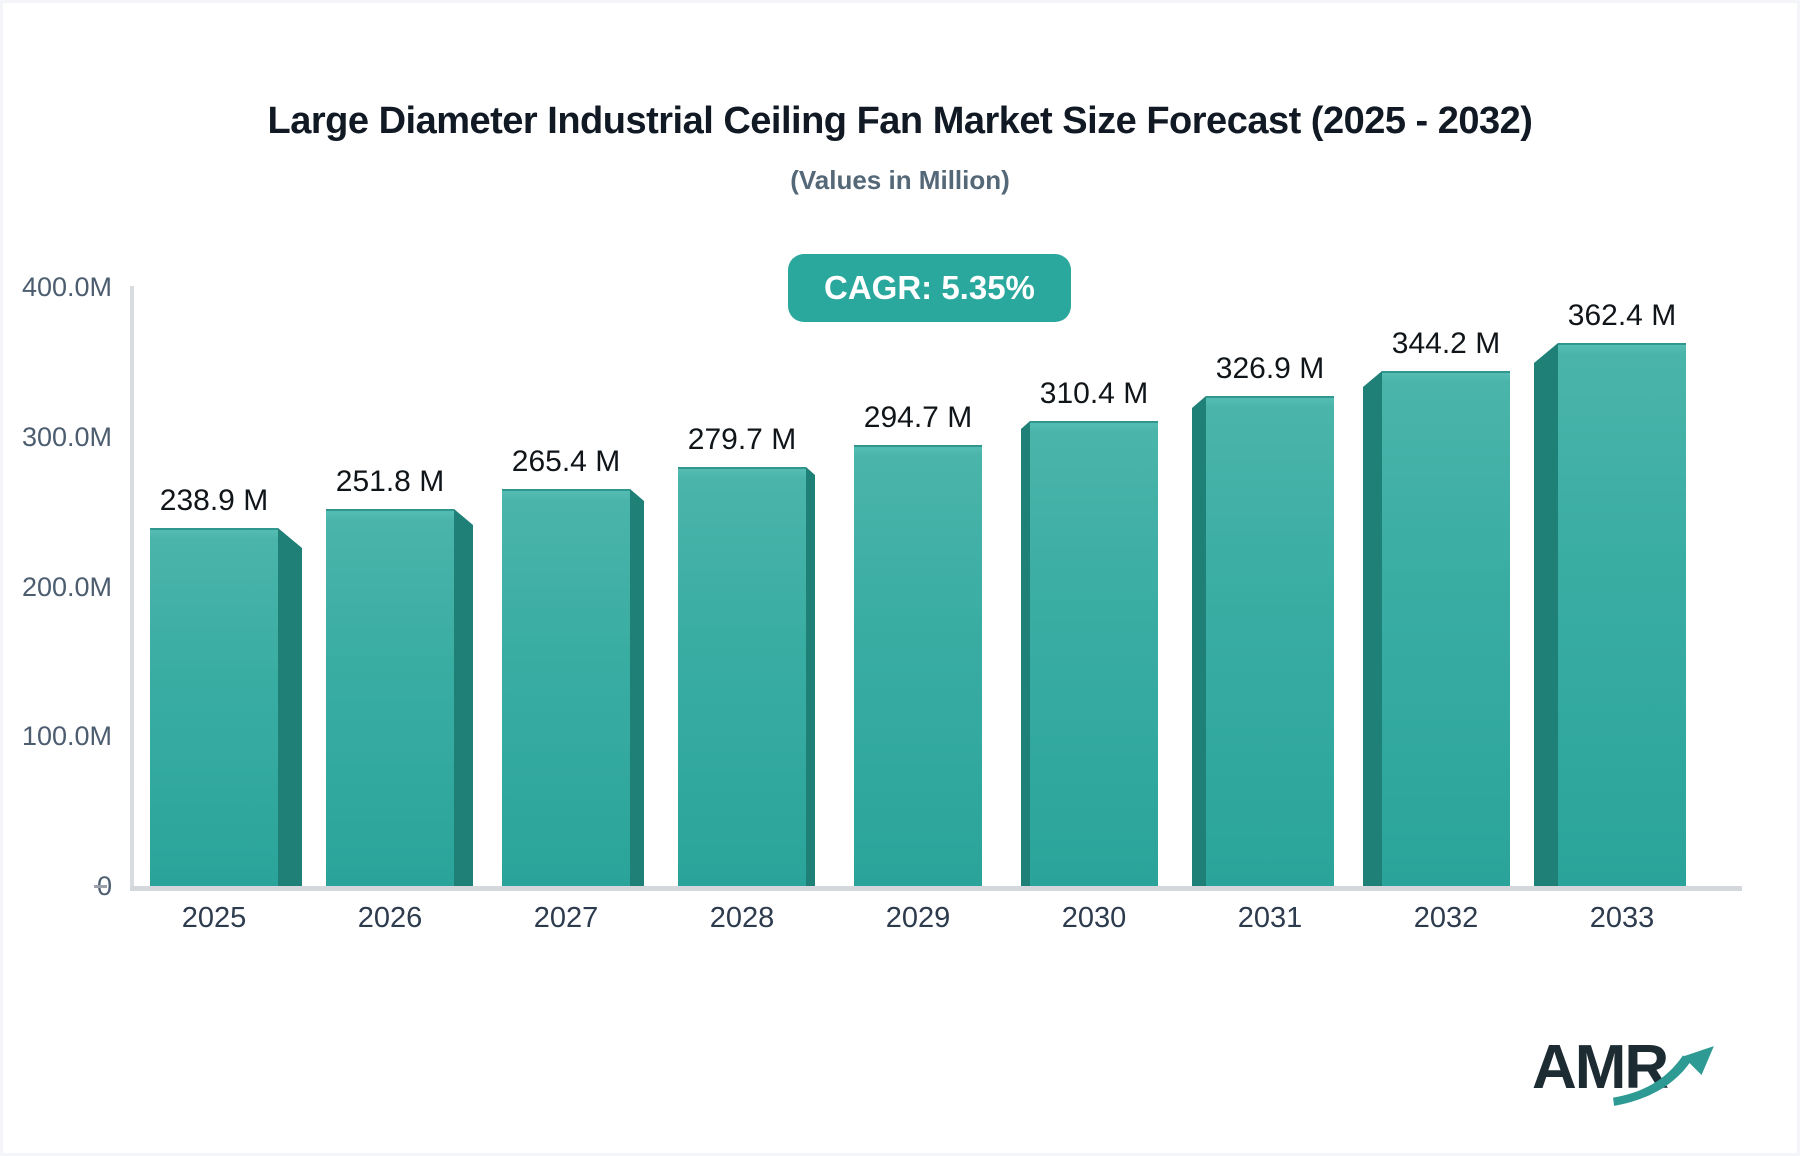  What do you see at coordinates (390, 918) in the screenshot?
I see `x-axis-label: 2026` at bounding box center [390, 918].